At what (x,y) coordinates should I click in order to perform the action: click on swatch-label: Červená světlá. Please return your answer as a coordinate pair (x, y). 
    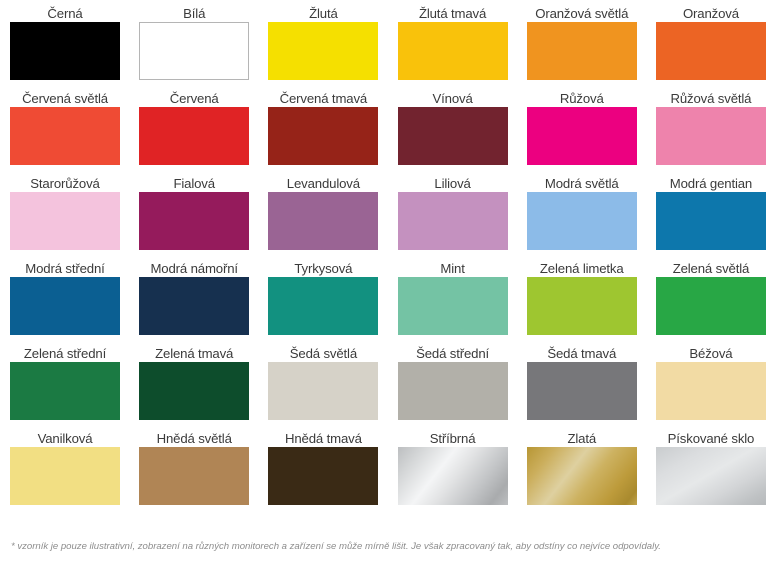
    Looking at the image, I should click on (65, 98).